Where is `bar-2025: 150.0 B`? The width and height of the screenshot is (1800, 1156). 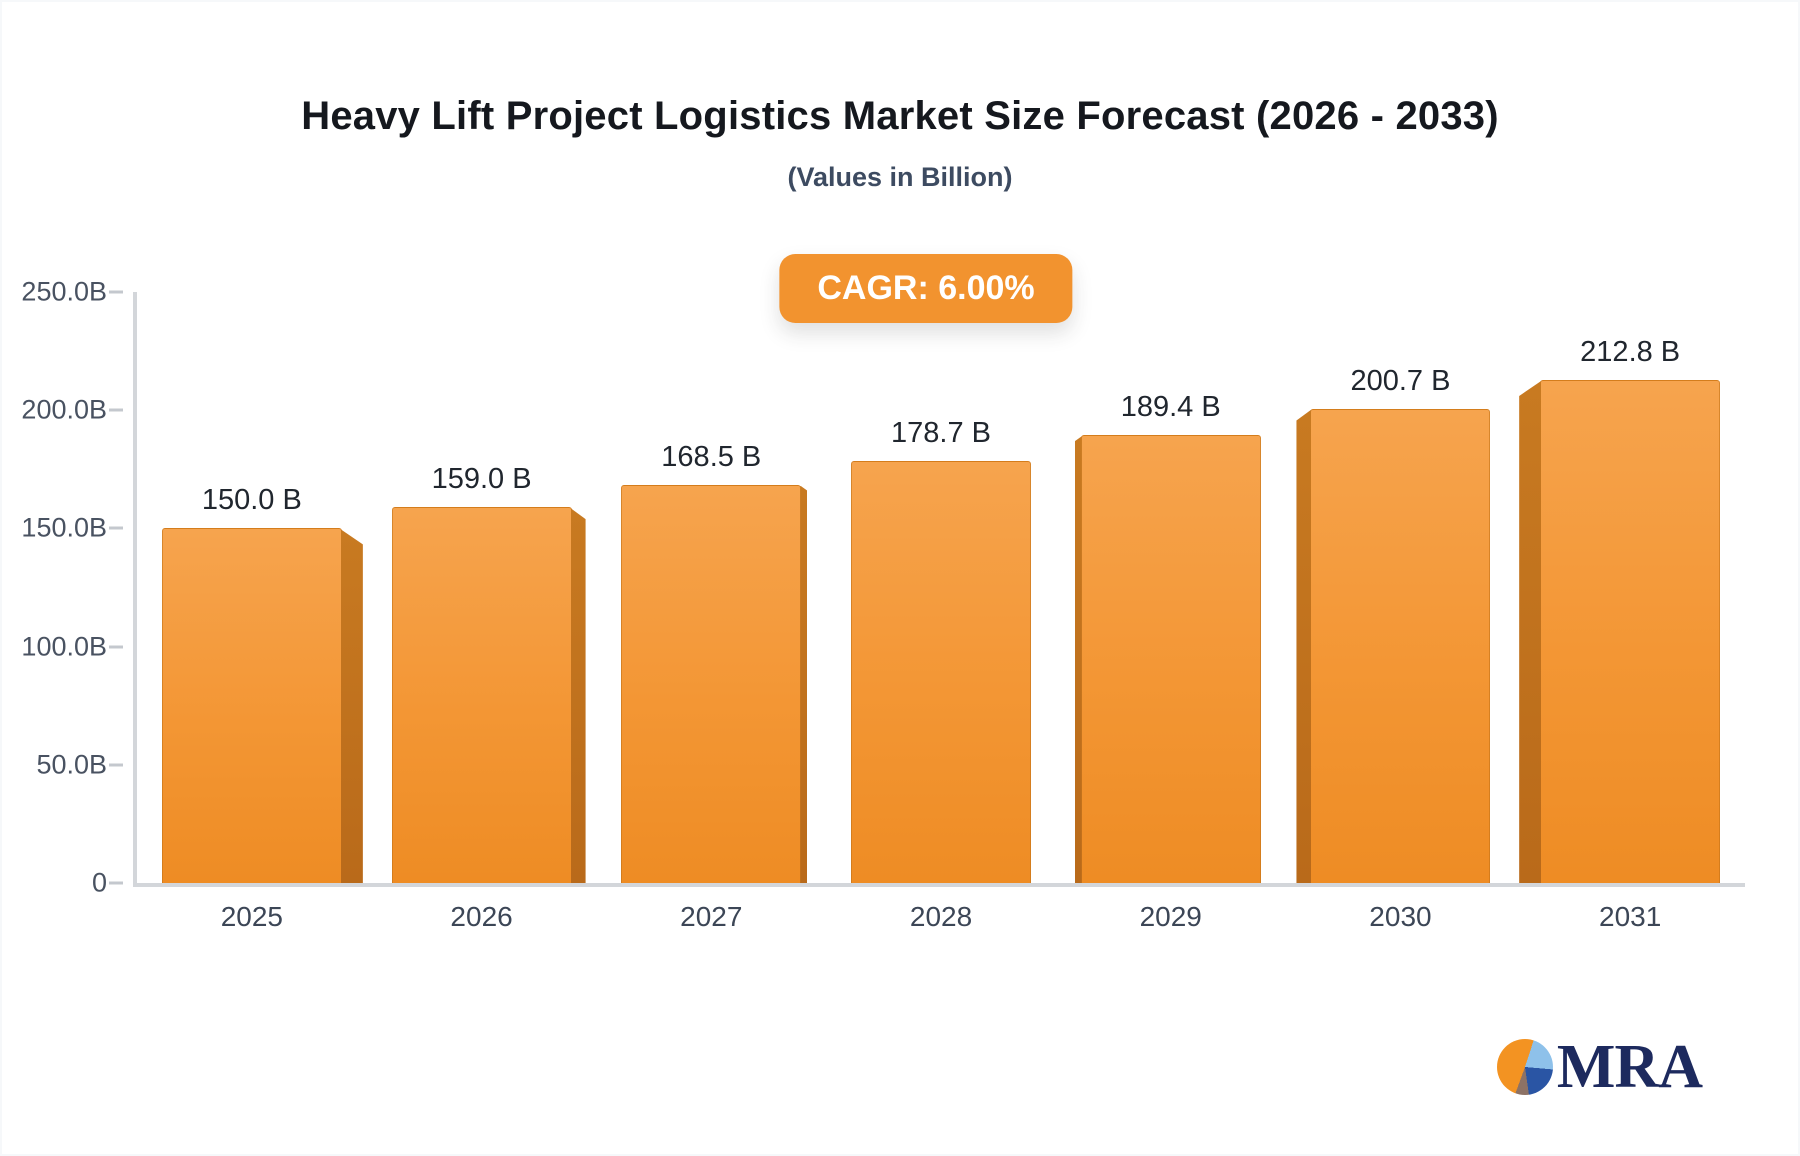 bar-2025: 150.0 B is located at coordinates (262, 683).